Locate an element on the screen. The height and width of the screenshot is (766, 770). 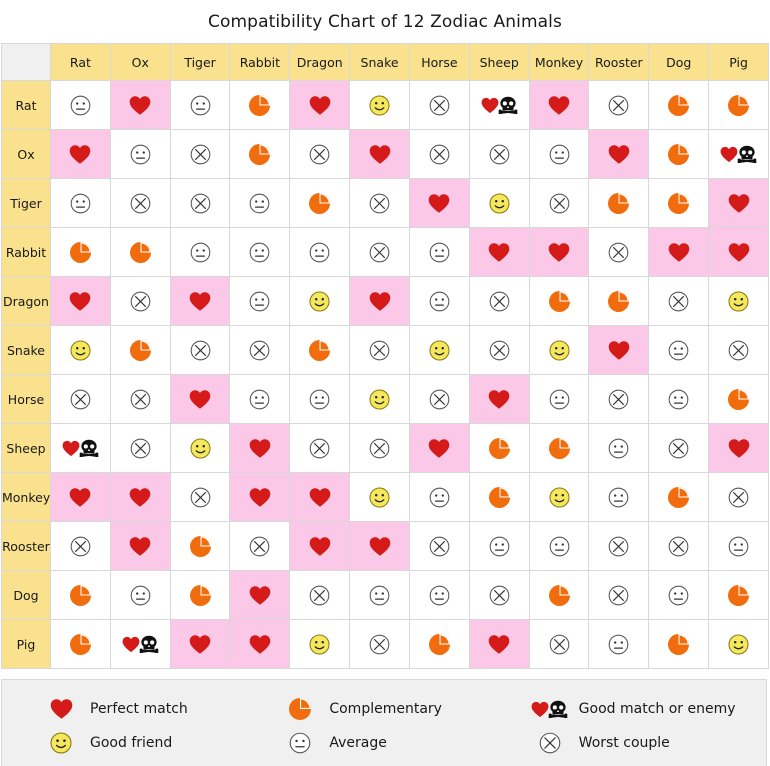
cell-snake-rat is located at coordinates (80, 350).